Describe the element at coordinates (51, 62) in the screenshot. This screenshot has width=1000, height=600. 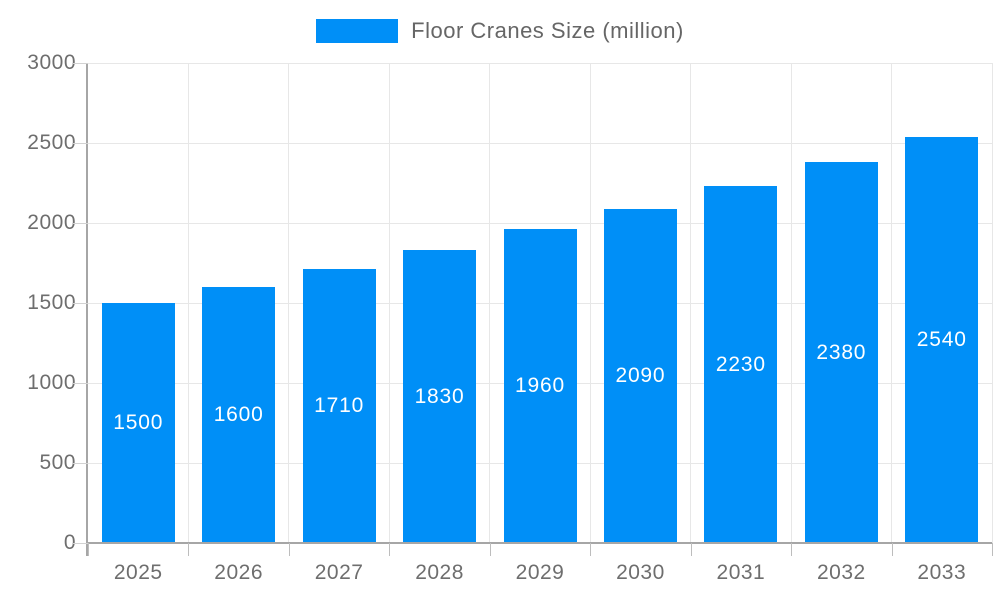
I see `y-axis-label: 3000` at that location.